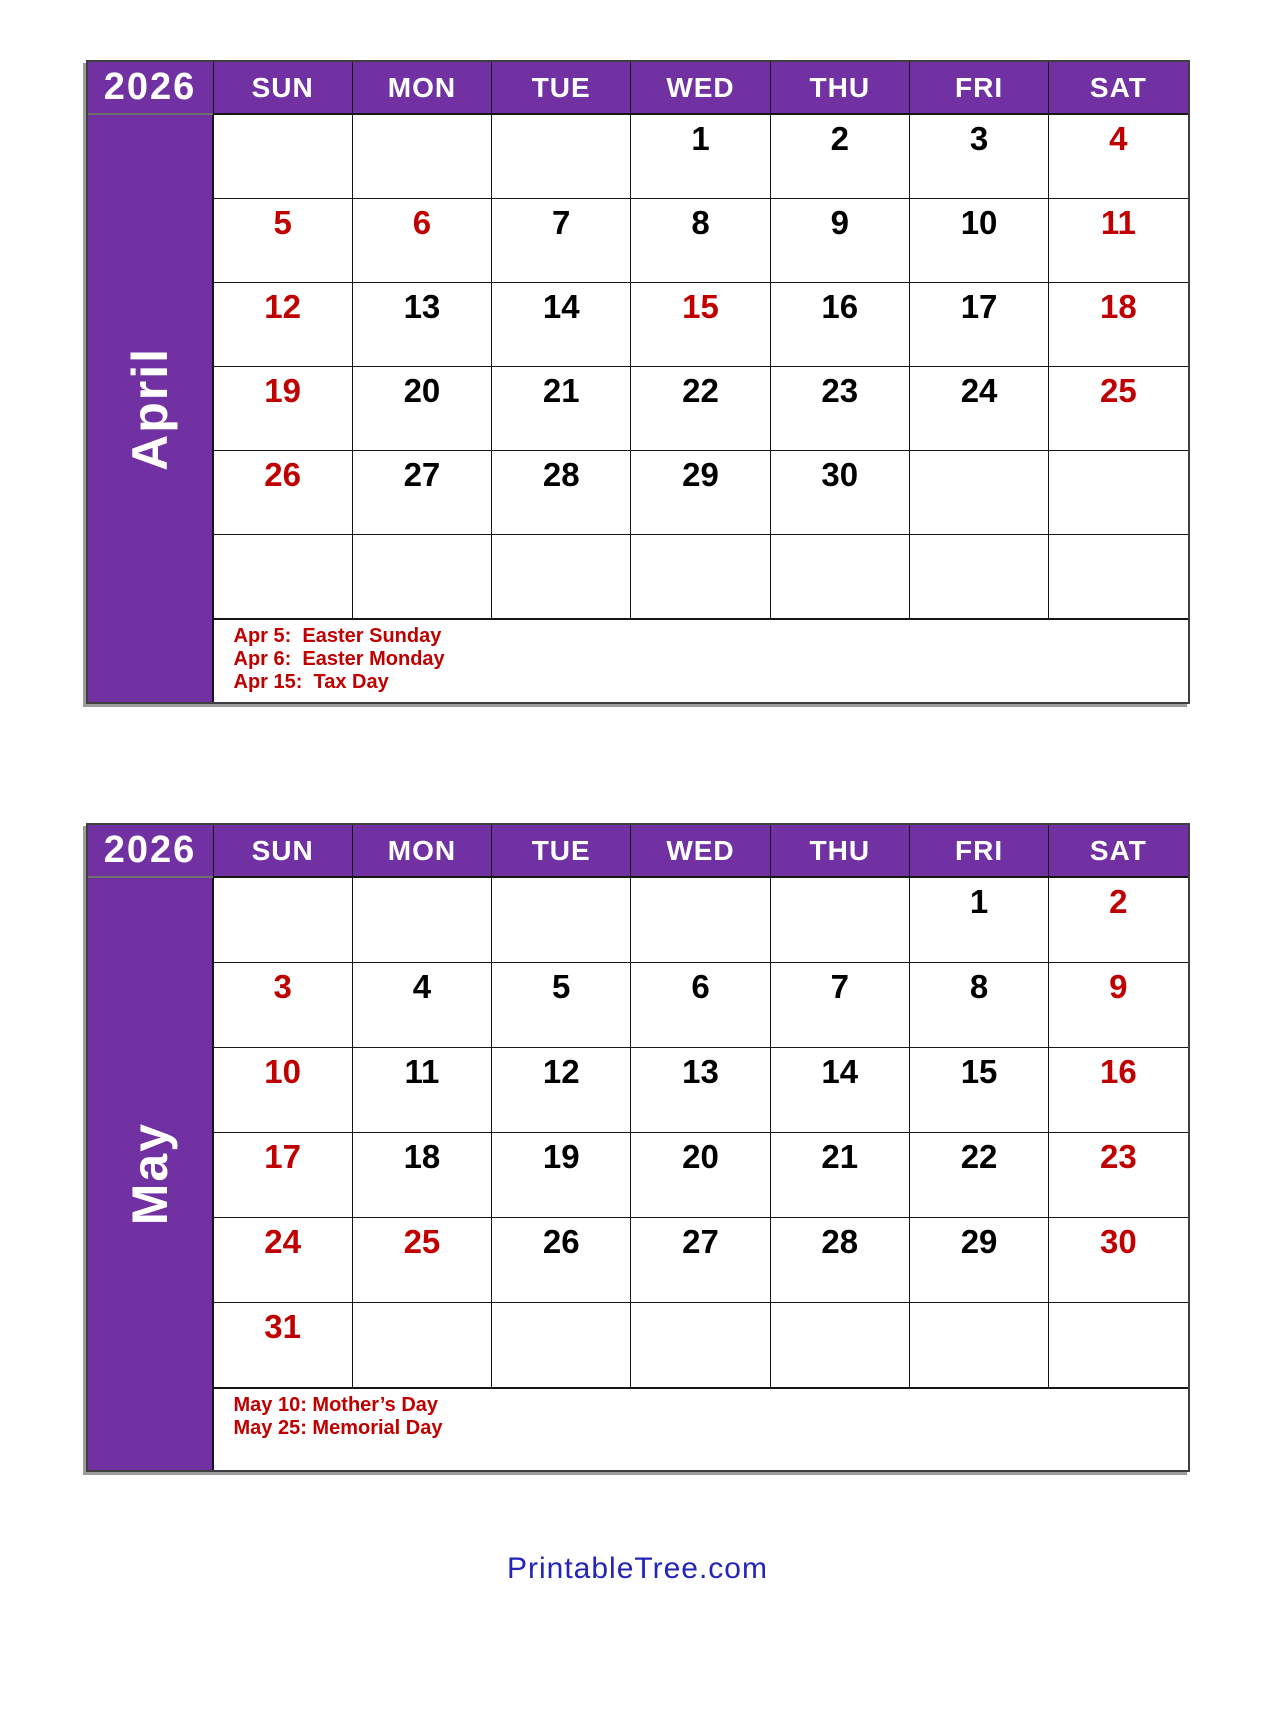  What do you see at coordinates (637, 1568) in the screenshot?
I see `printabletree-link: PrintableTree.com` at bounding box center [637, 1568].